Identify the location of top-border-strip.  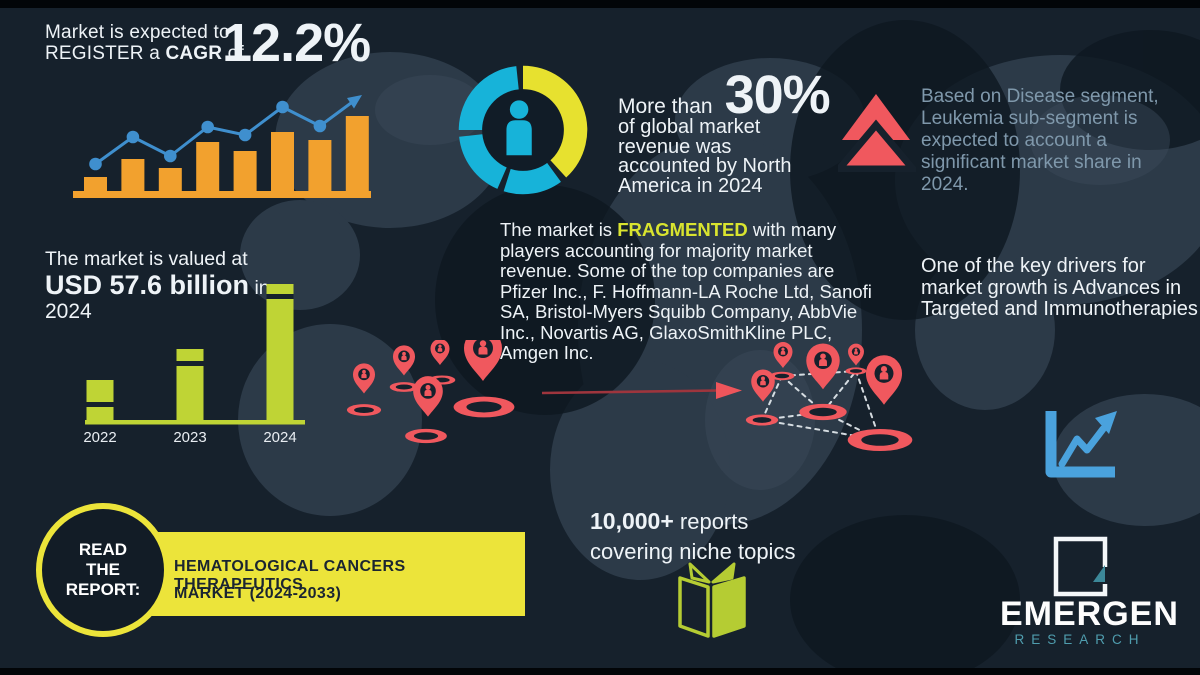
(600, 4).